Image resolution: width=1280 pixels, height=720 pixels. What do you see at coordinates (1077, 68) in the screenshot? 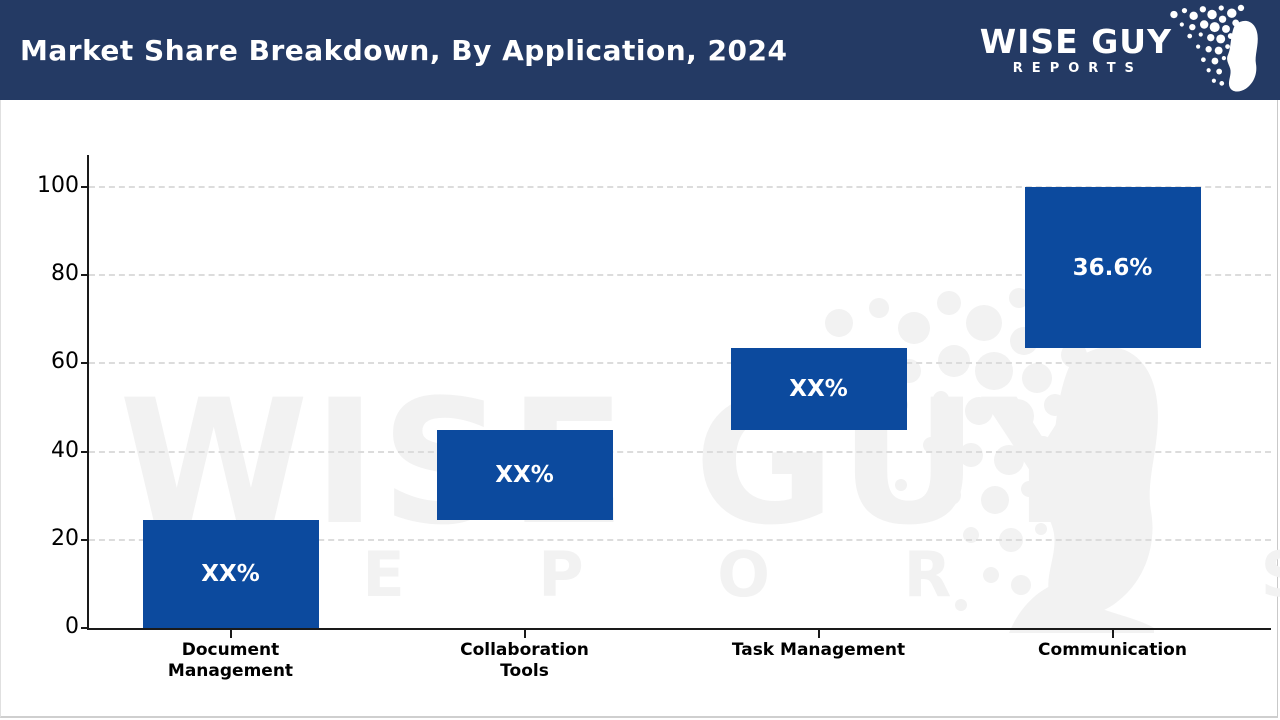
I see `logo-subtitle: REPORTS` at bounding box center [1077, 68].